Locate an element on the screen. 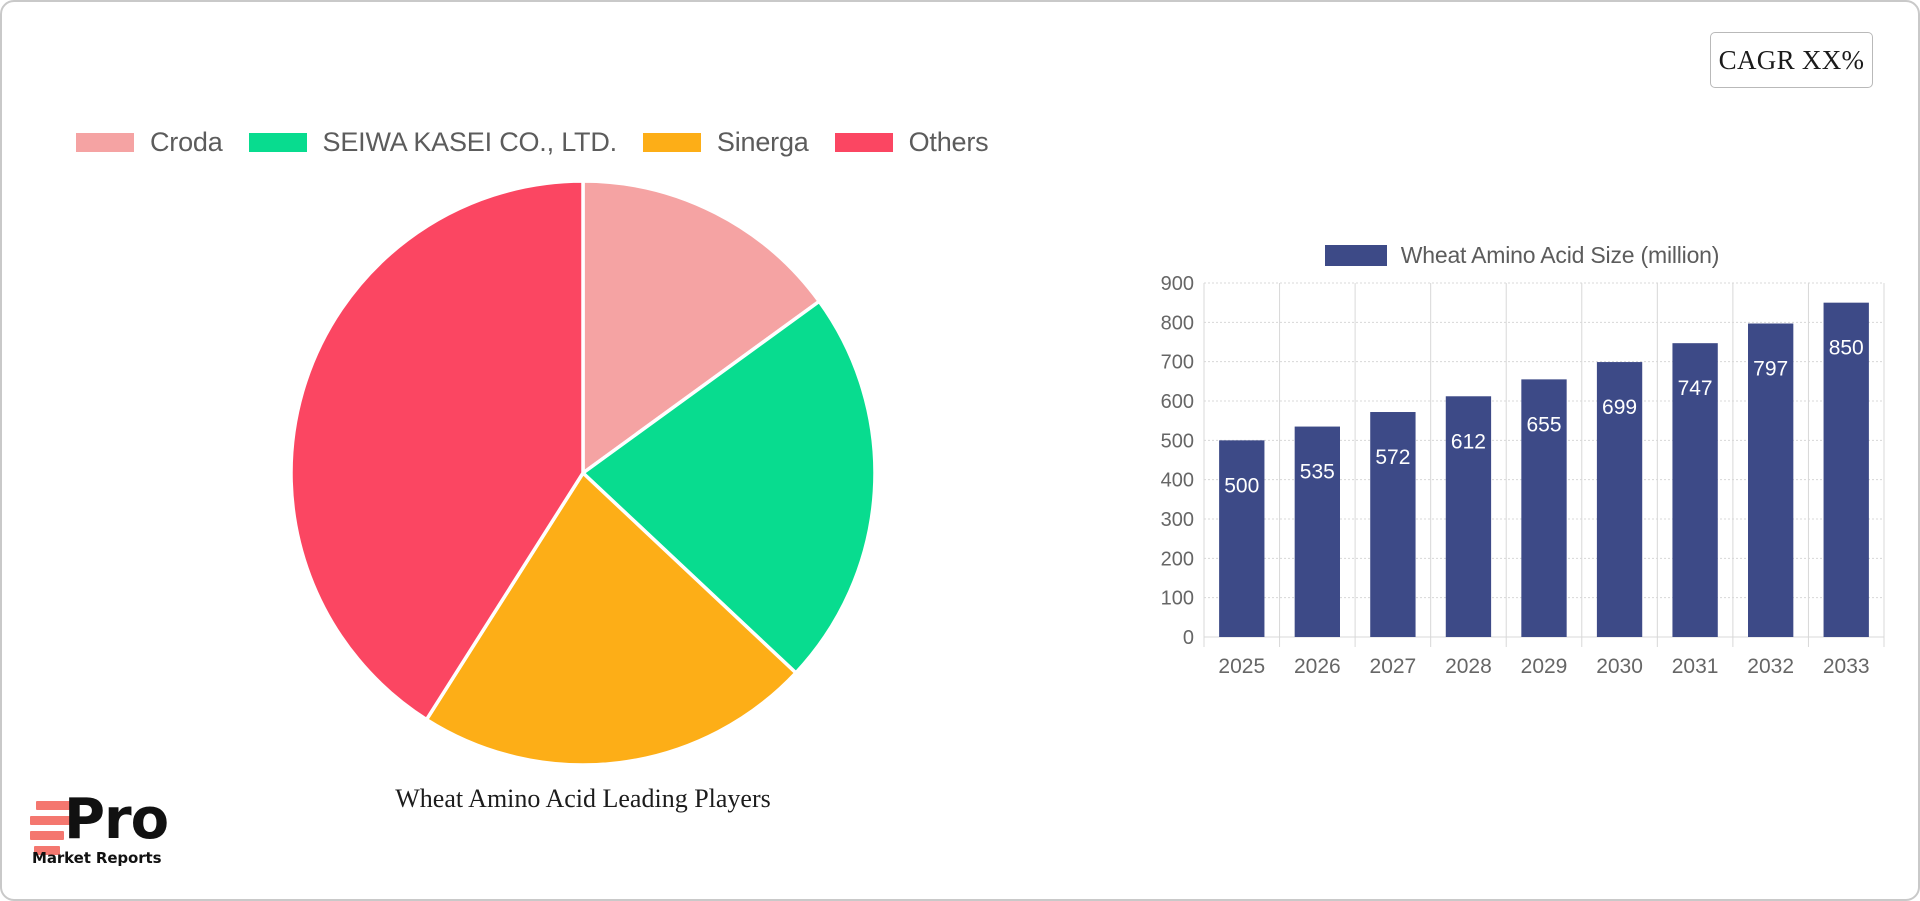 The height and width of the screenshot is (901, 1920). y-axis-tick-label: 700 is located at coordinates (1177, 363).